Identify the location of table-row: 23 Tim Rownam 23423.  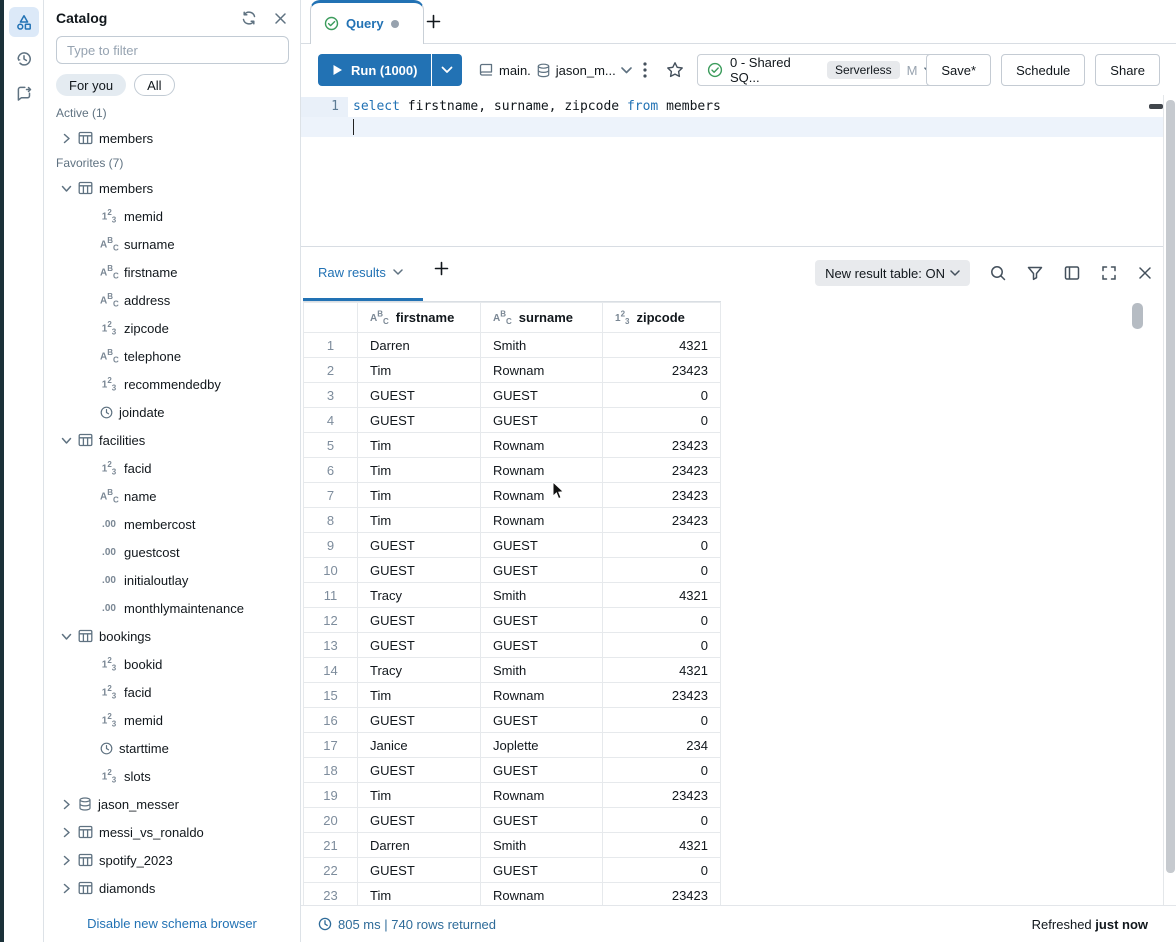
(512, 893).